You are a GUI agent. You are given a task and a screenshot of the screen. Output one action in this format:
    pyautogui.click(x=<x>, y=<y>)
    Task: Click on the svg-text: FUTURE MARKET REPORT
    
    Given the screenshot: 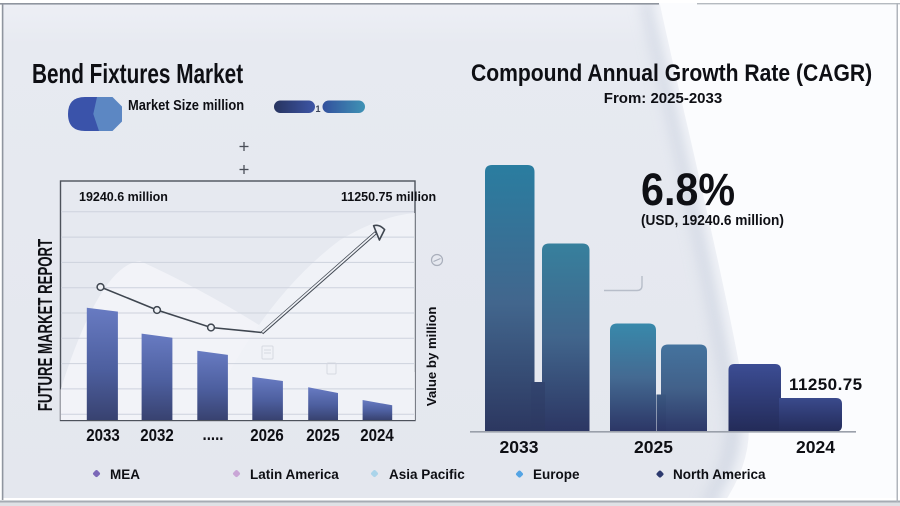 What is the action you would take?
    pyautogui.click(x=45, y=324)
    